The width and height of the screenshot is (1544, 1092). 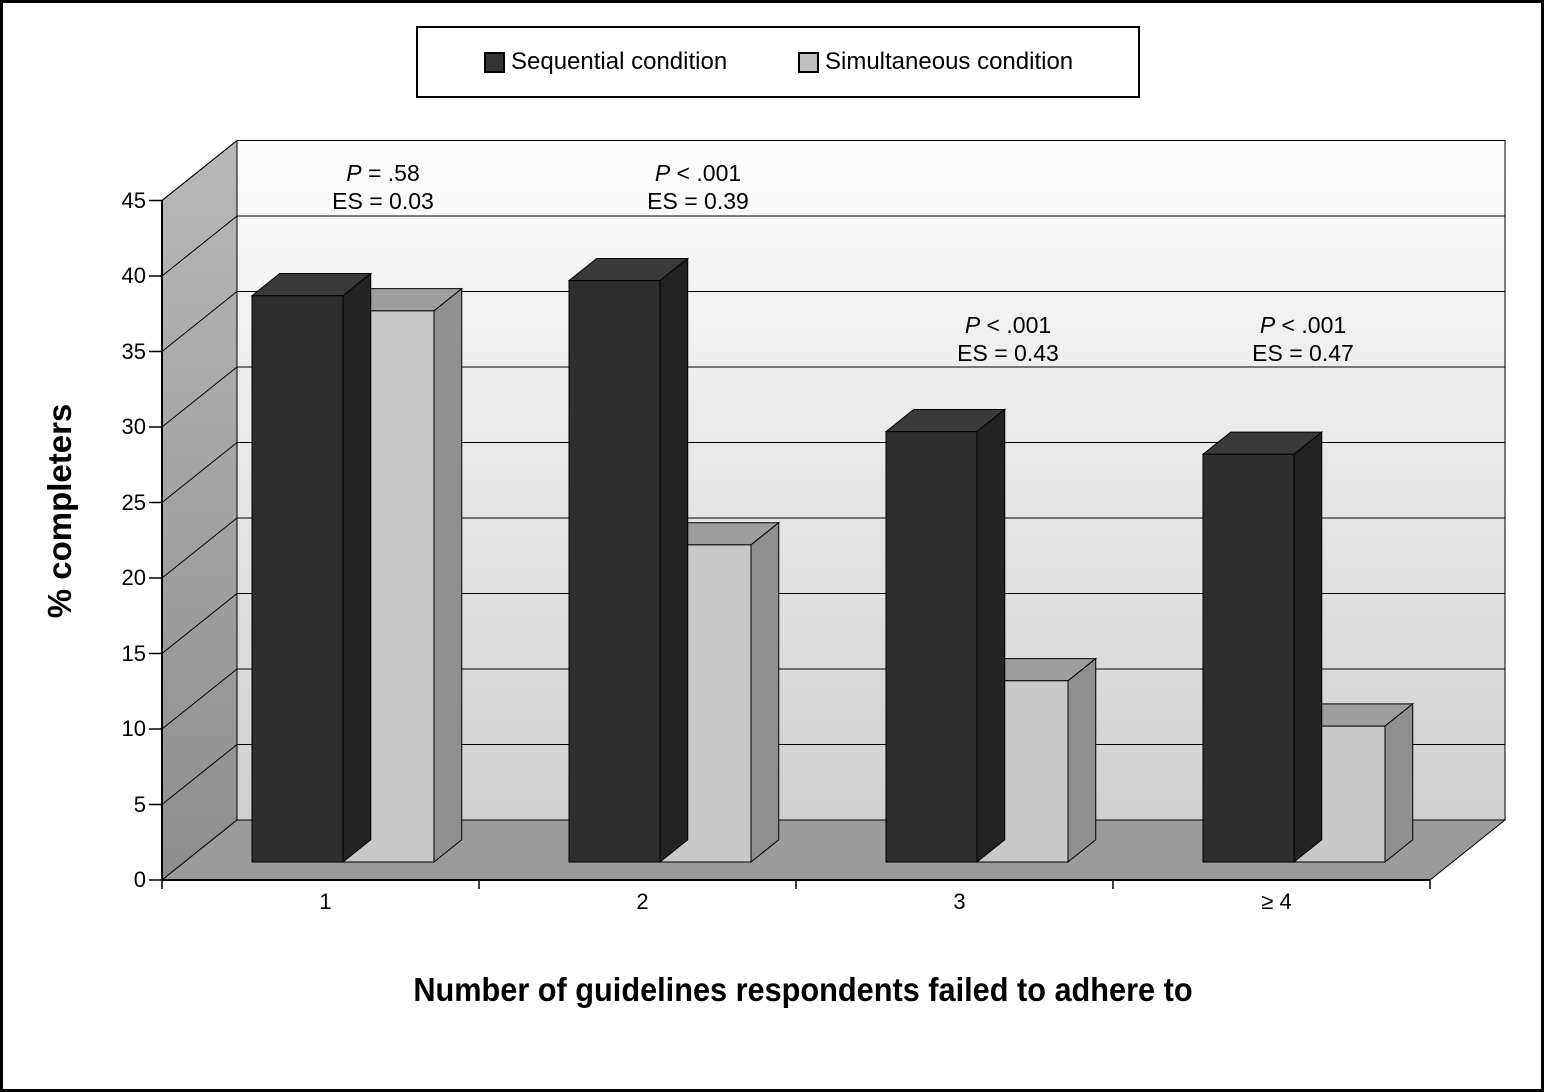 What do you see at coordinates (619, 61) in the screenshot?
I see `legend-label-sequential: Sequential condition` at bounding box center [619, 61].